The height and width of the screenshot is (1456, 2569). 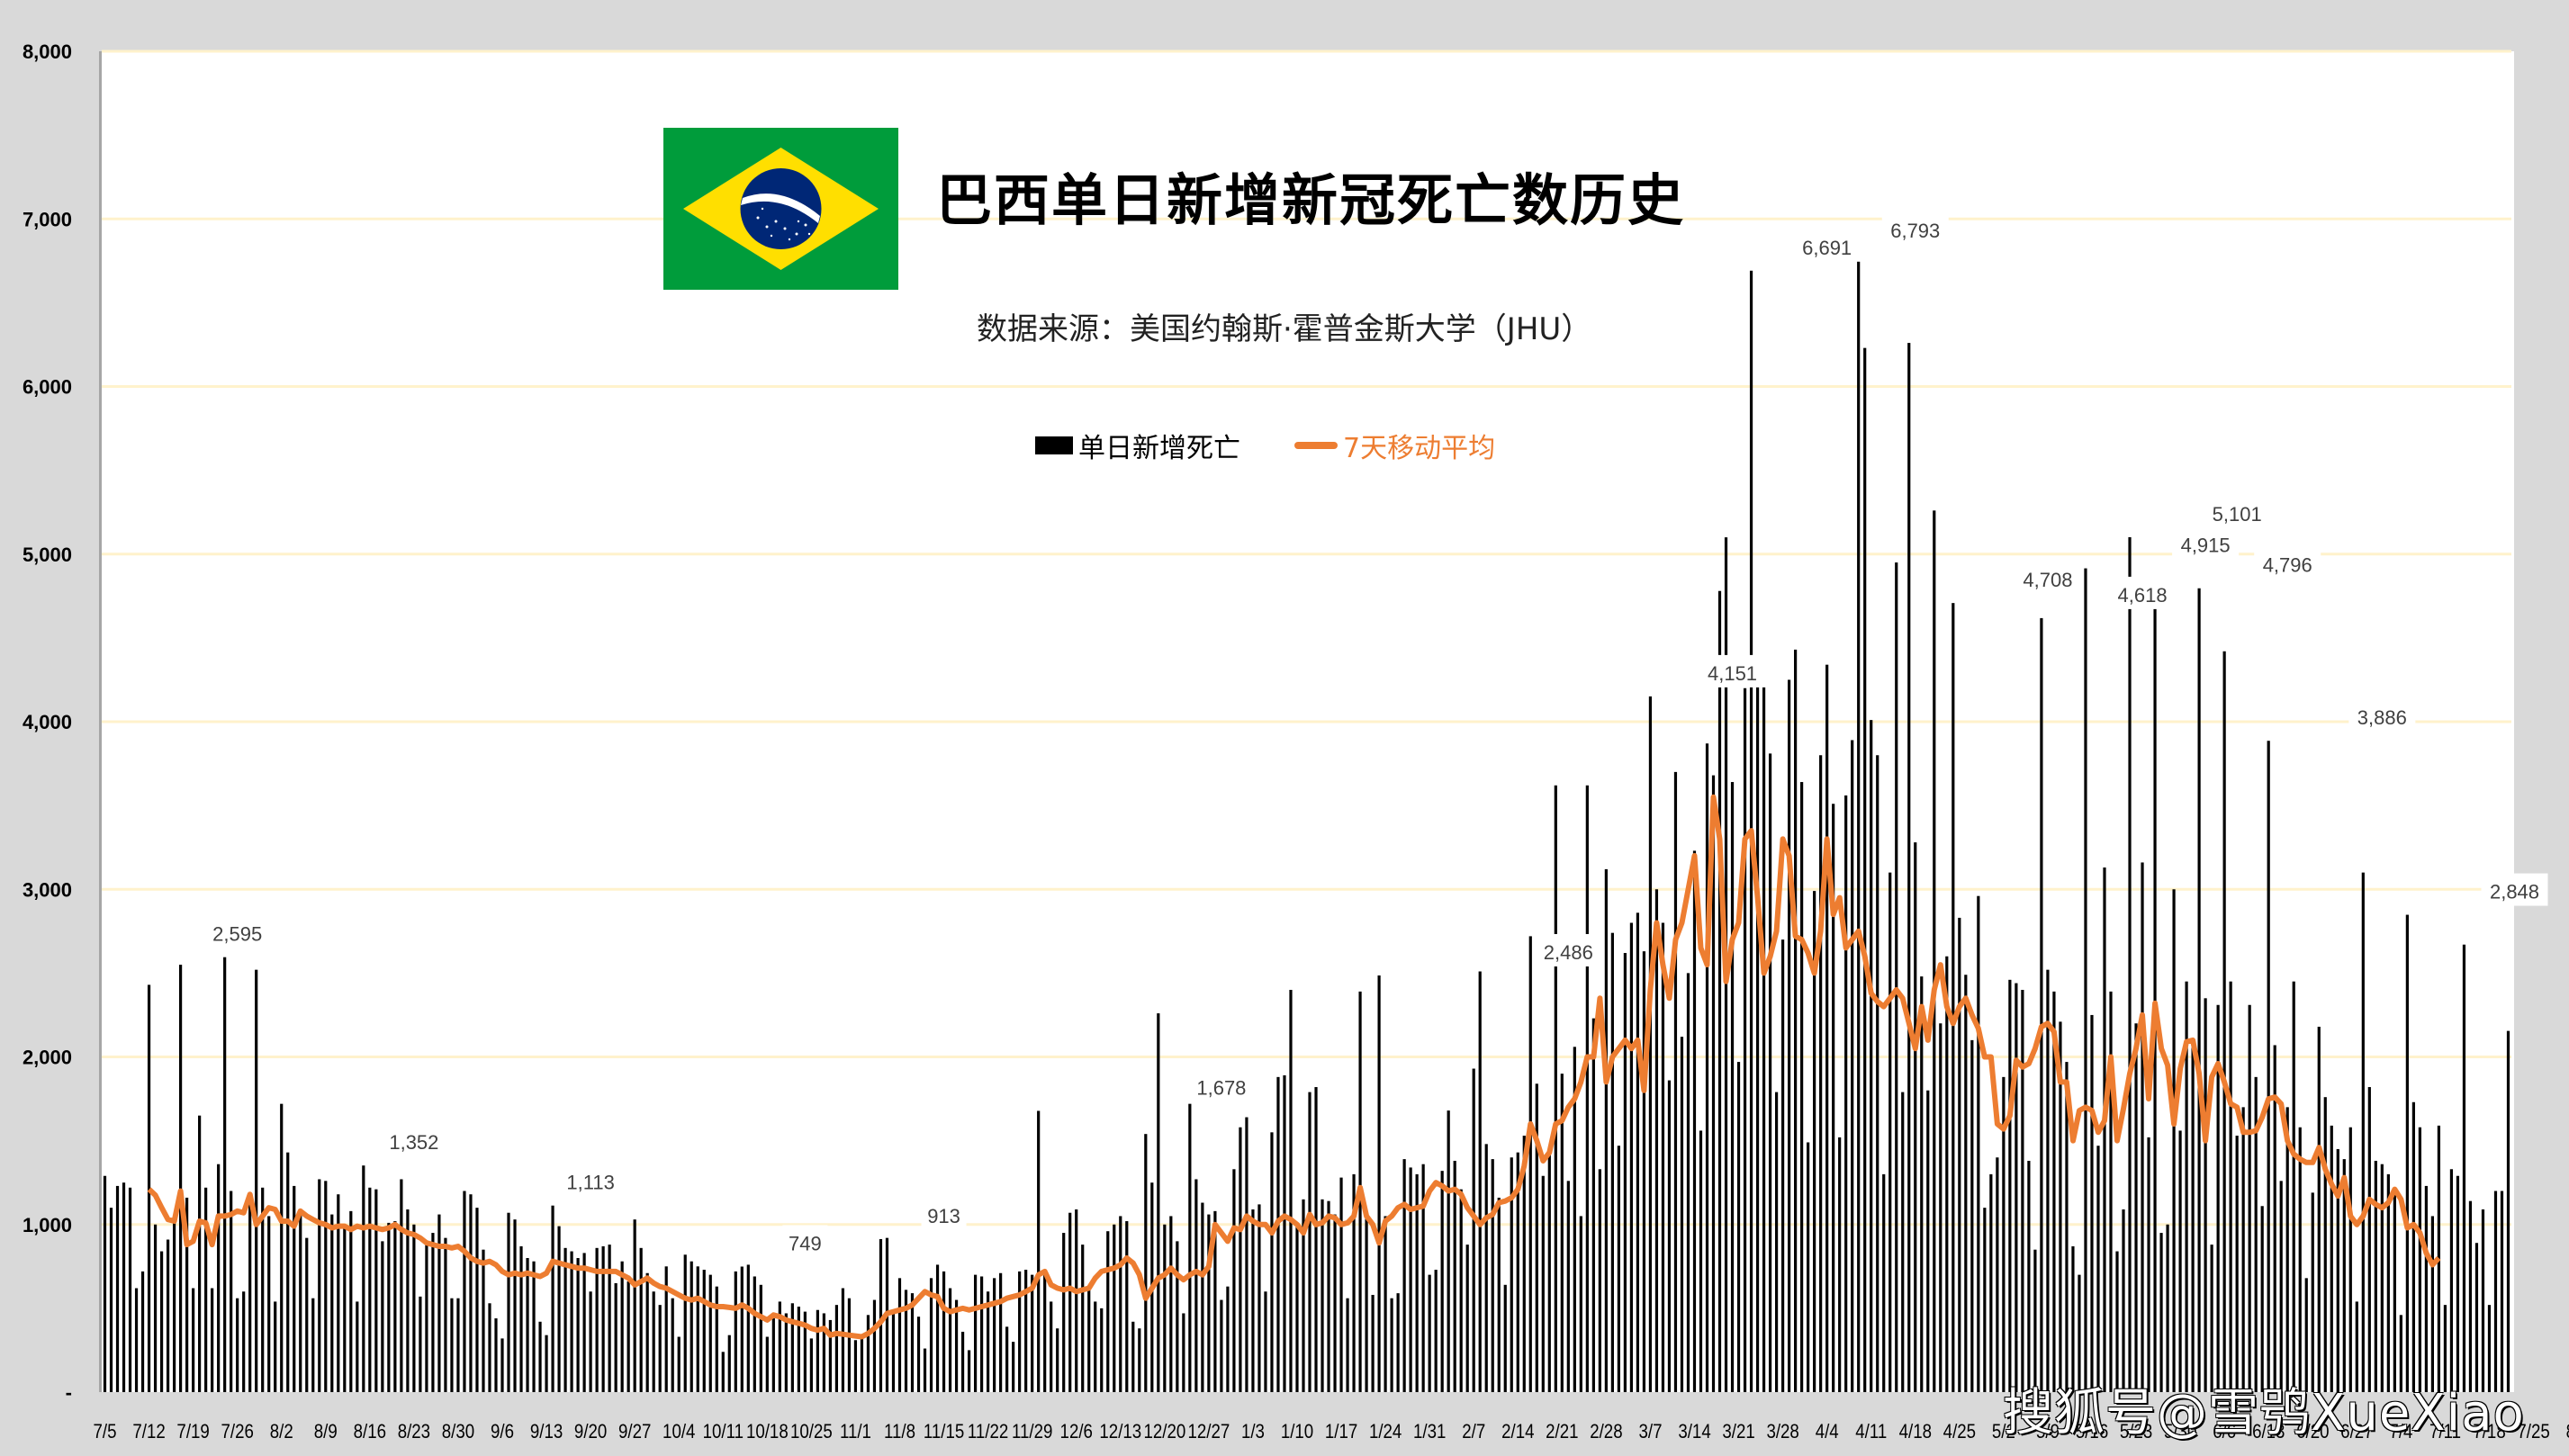 What do you see at coordinates (679, 1432) in the screenshot?
I see `x-tick-label: 10/4` at bounding box center [679, 1432].